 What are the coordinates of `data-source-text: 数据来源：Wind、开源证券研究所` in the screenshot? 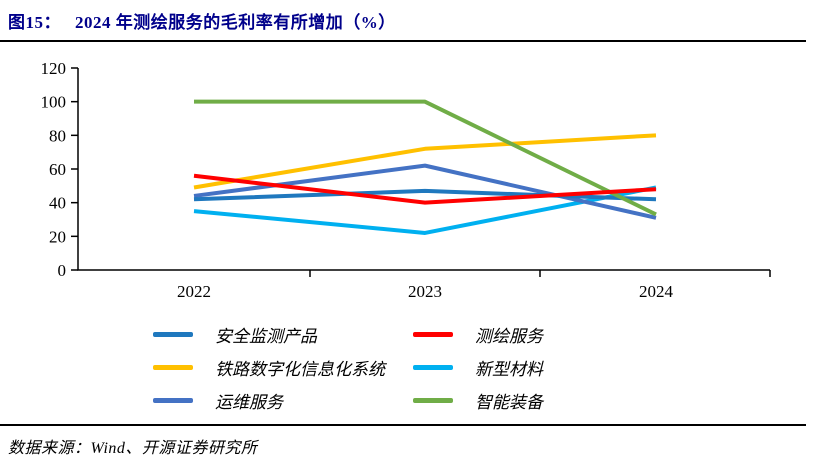 It's located at (133, 448).